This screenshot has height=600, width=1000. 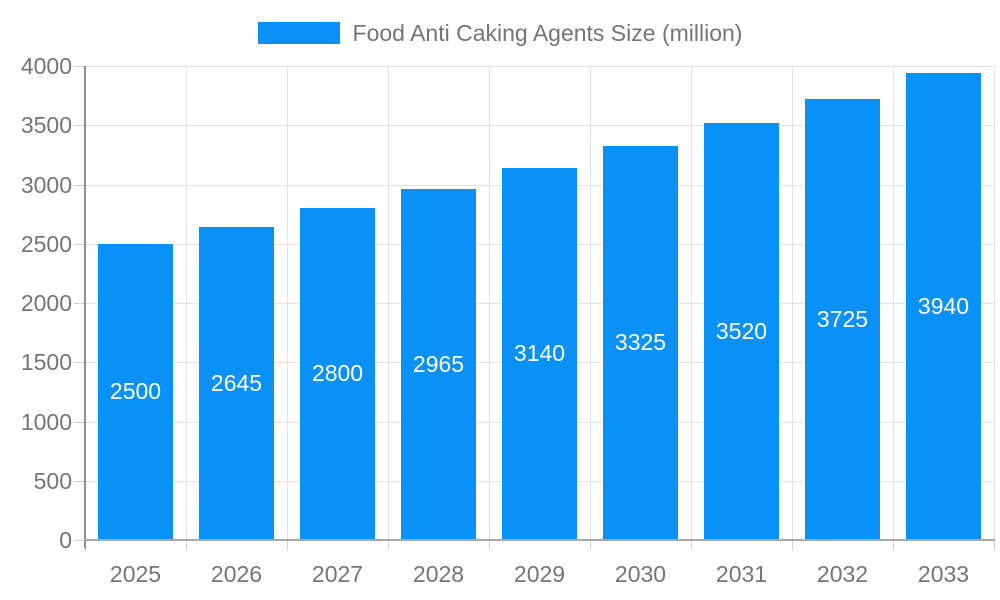 What do you see at coordinates (46, 362) in the screenshot?
I see `y-tick-label: 1500` at bounding box center [46, 362].